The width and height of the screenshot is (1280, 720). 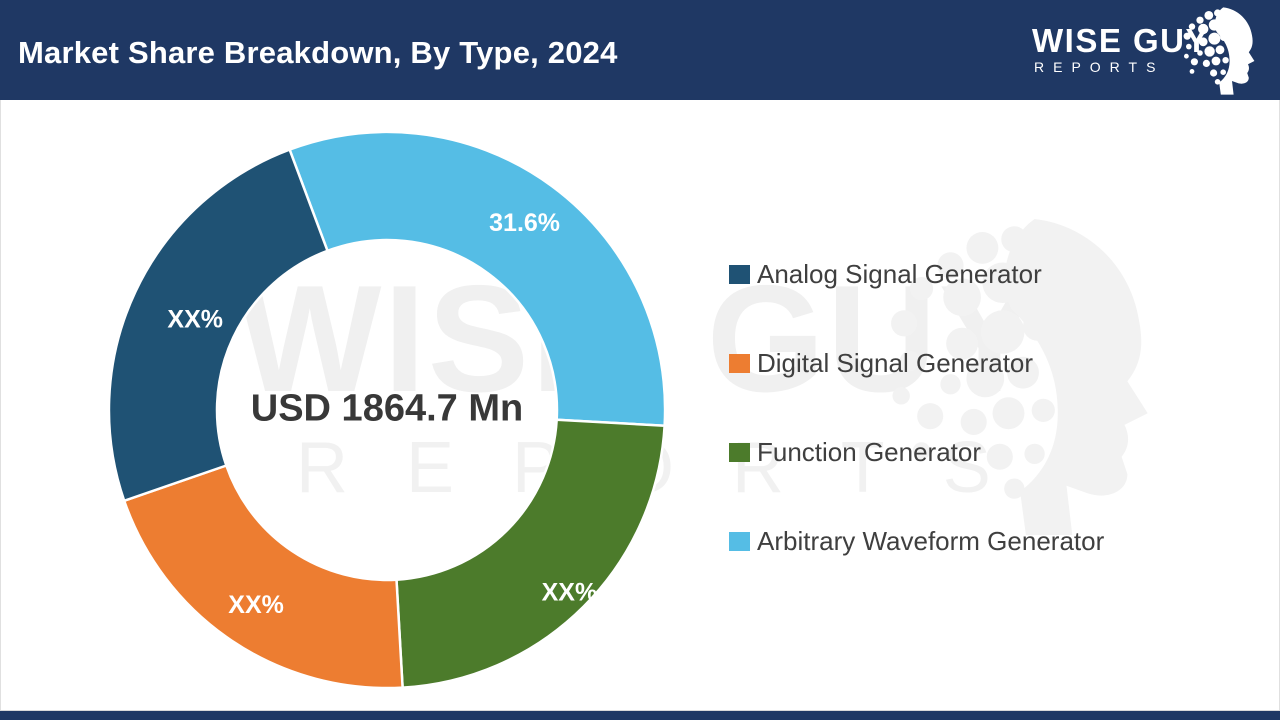 I want to click on brand-logo: WISE GUY REPORTS, so click(x=1152, y=50).